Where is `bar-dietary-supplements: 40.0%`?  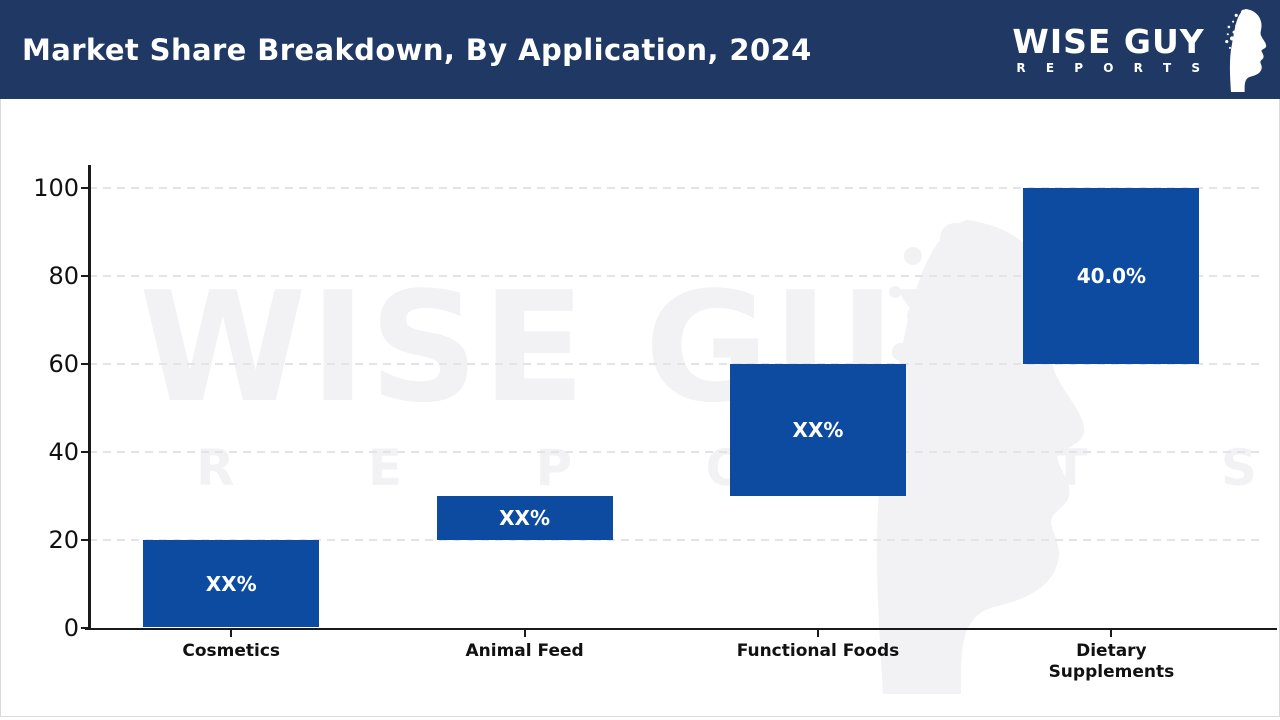 bar-dietary-supplements: 40.0% is located at coordinates (1111, 276).